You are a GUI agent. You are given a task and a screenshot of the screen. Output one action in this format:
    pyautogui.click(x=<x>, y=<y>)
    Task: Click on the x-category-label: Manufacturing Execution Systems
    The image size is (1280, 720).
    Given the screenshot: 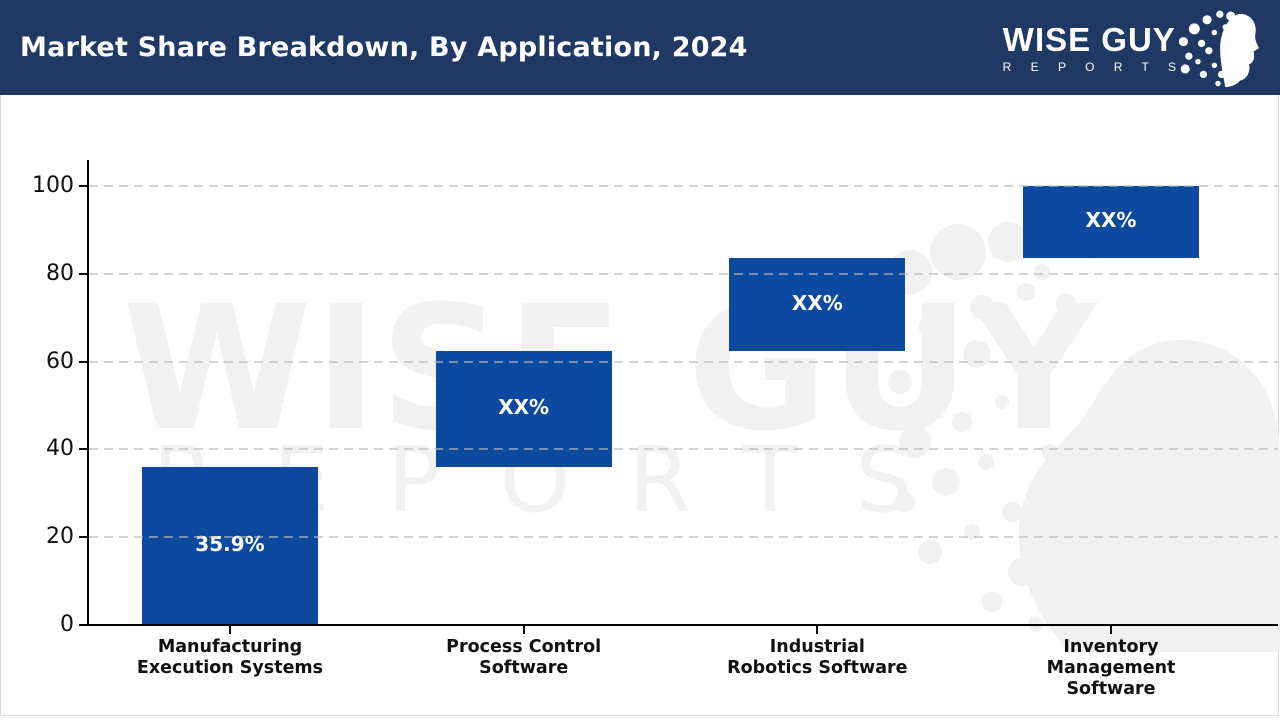 What is the action you would take?
    pyautogui.click(x=230, y=658)
    